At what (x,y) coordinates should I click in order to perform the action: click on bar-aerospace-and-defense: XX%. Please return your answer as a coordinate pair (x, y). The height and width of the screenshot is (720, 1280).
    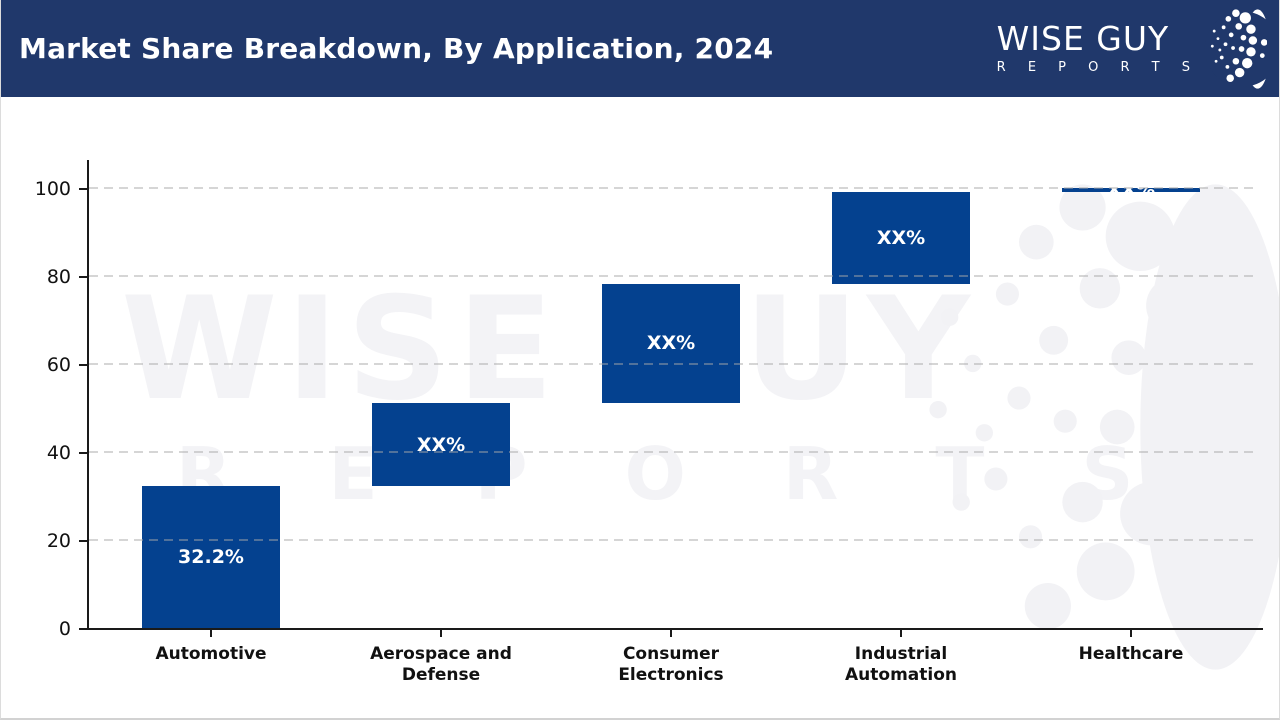
    Looking at the image, I should click on (441, 444).